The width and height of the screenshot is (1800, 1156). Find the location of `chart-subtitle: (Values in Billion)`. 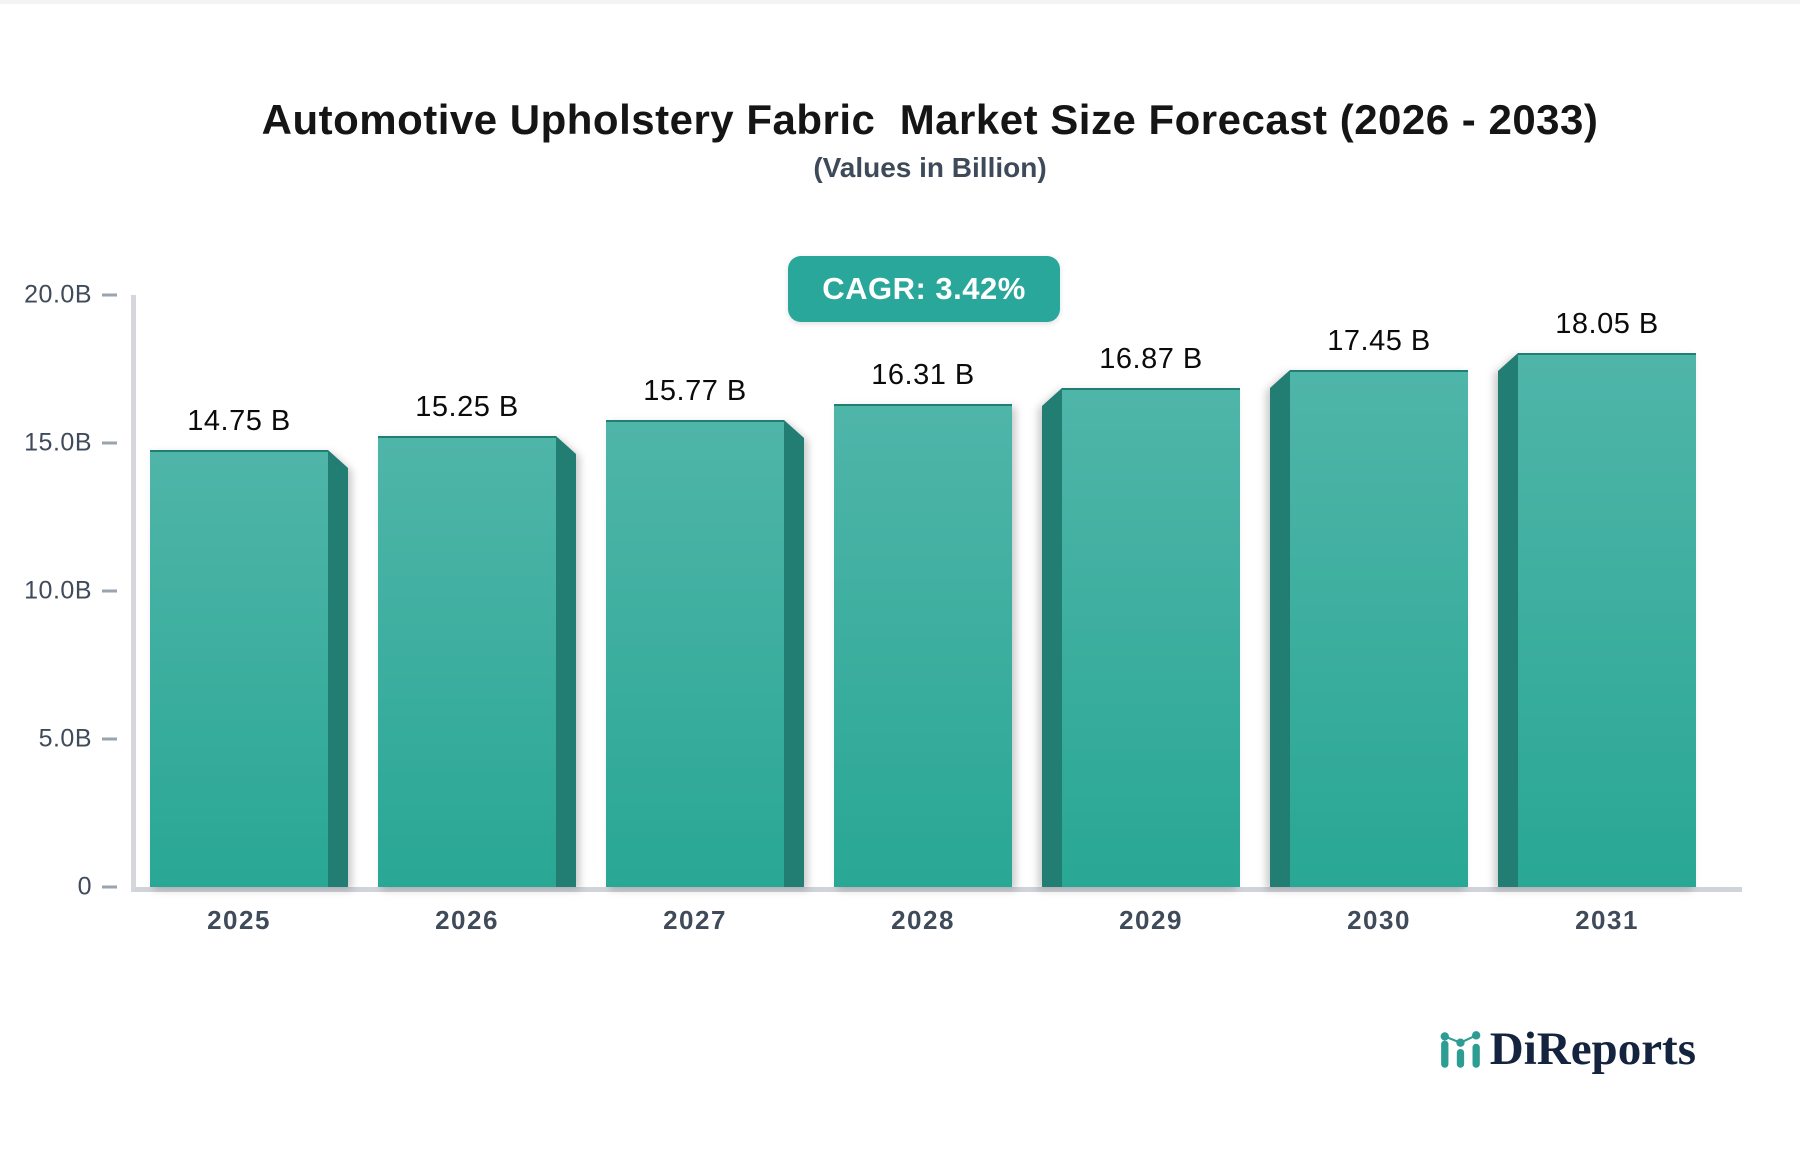

chart-subtitle: (Values in Billion) is located at coordinates (930, 167).